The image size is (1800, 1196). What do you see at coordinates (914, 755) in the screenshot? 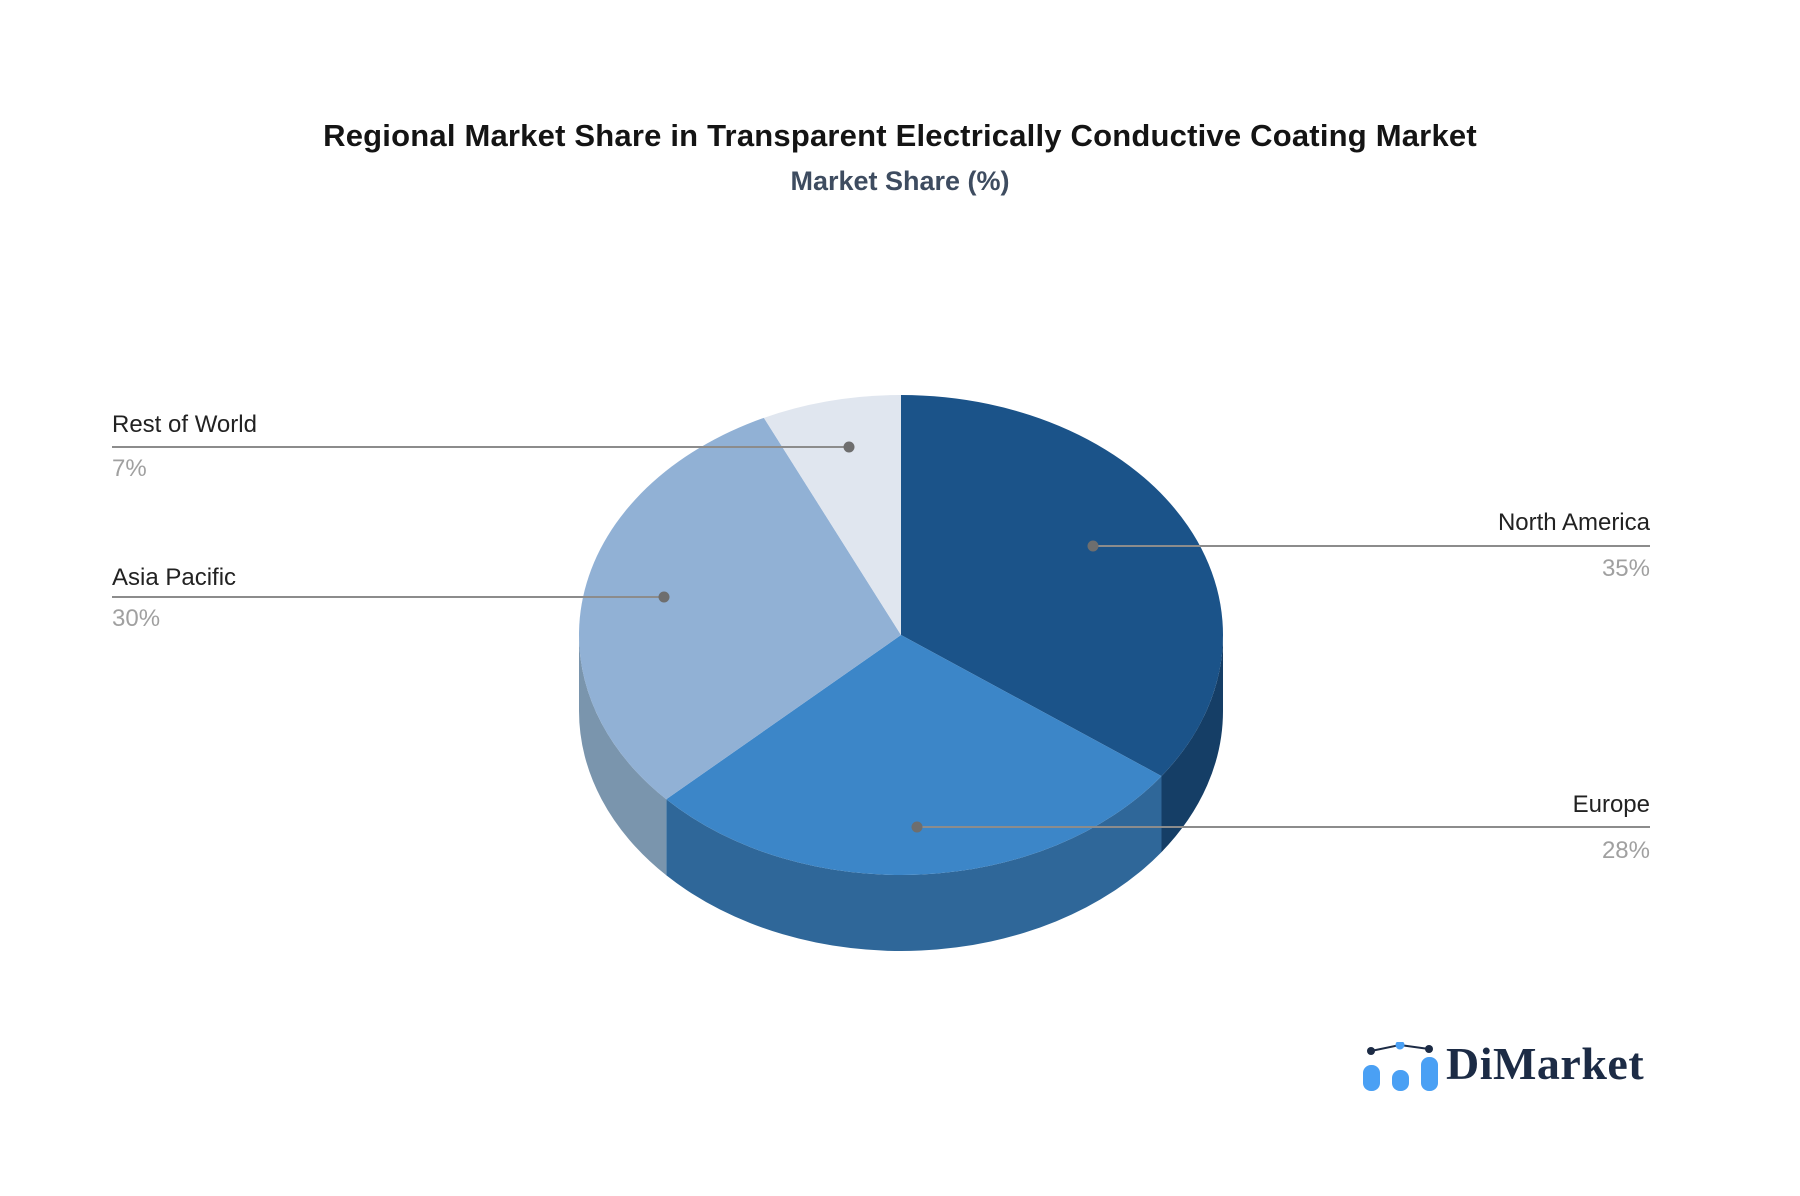
I see `pie-slice-europe` at bounding box center [914, 755].